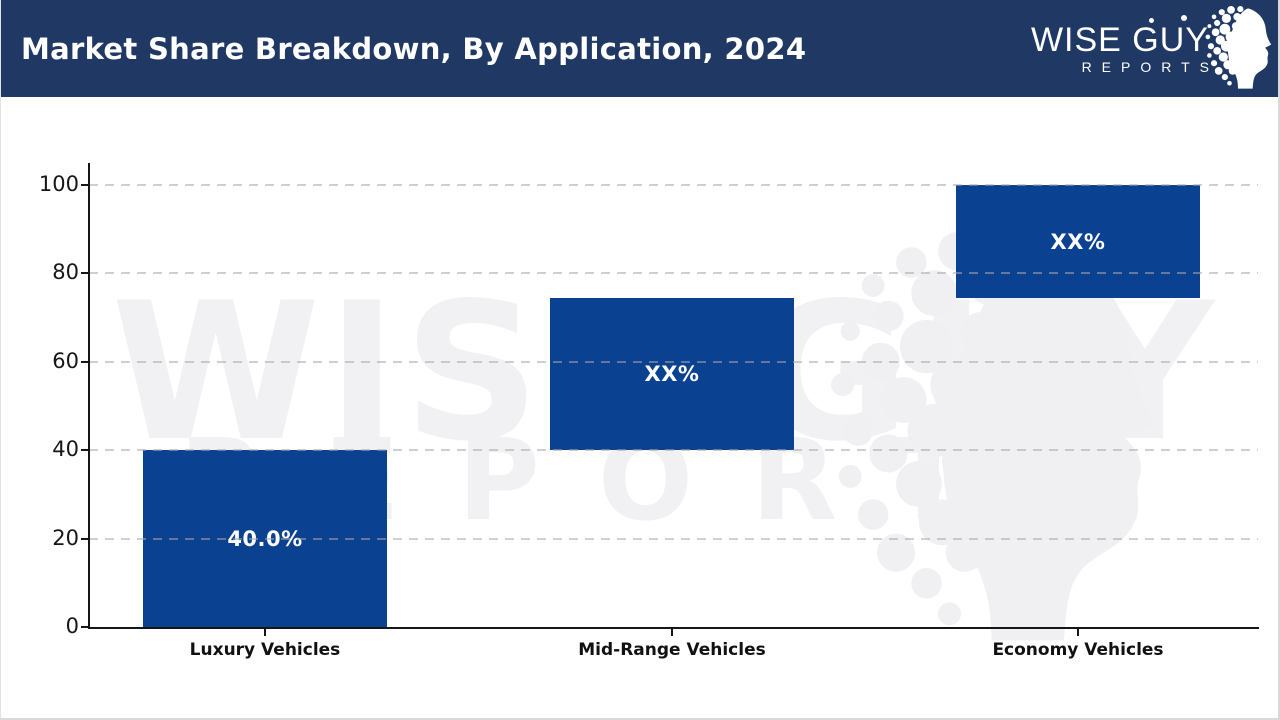  I want to click on y-tick-label: 100, so click(58, 184).